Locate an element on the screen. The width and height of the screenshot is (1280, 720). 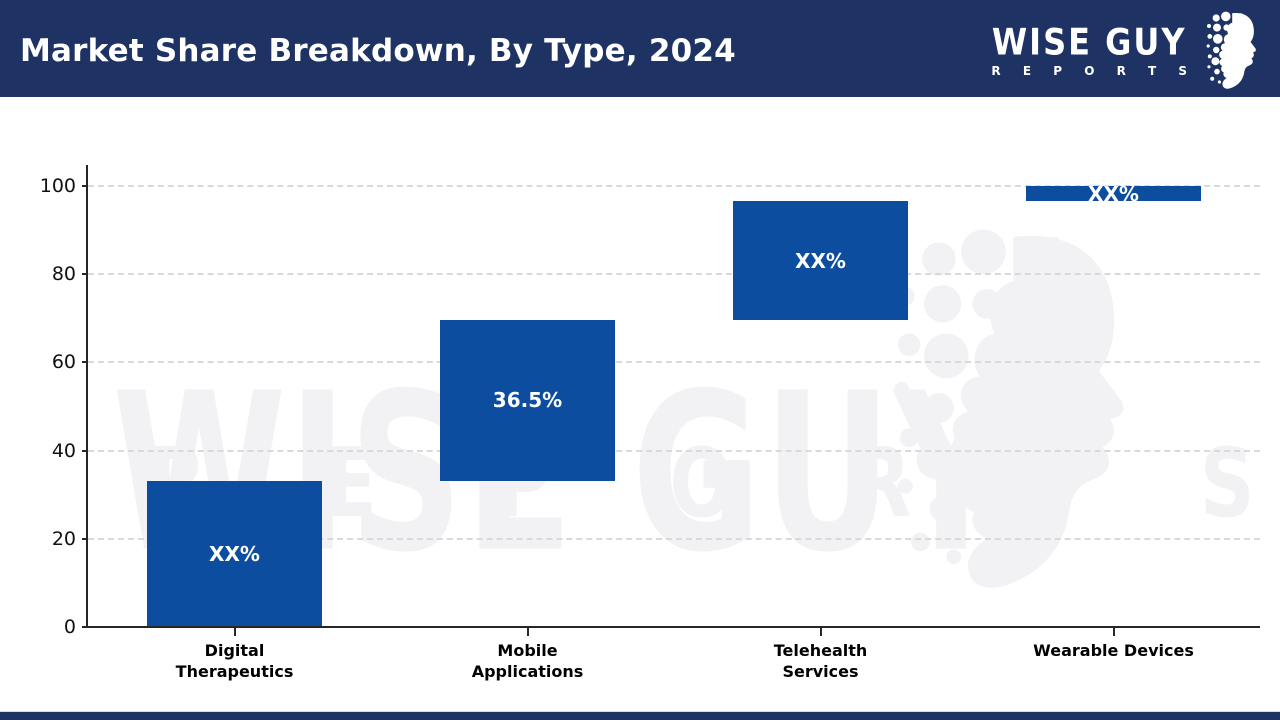
brand-logo: WISE GUY R E P O R T S is located at coordinates (1124, 50).